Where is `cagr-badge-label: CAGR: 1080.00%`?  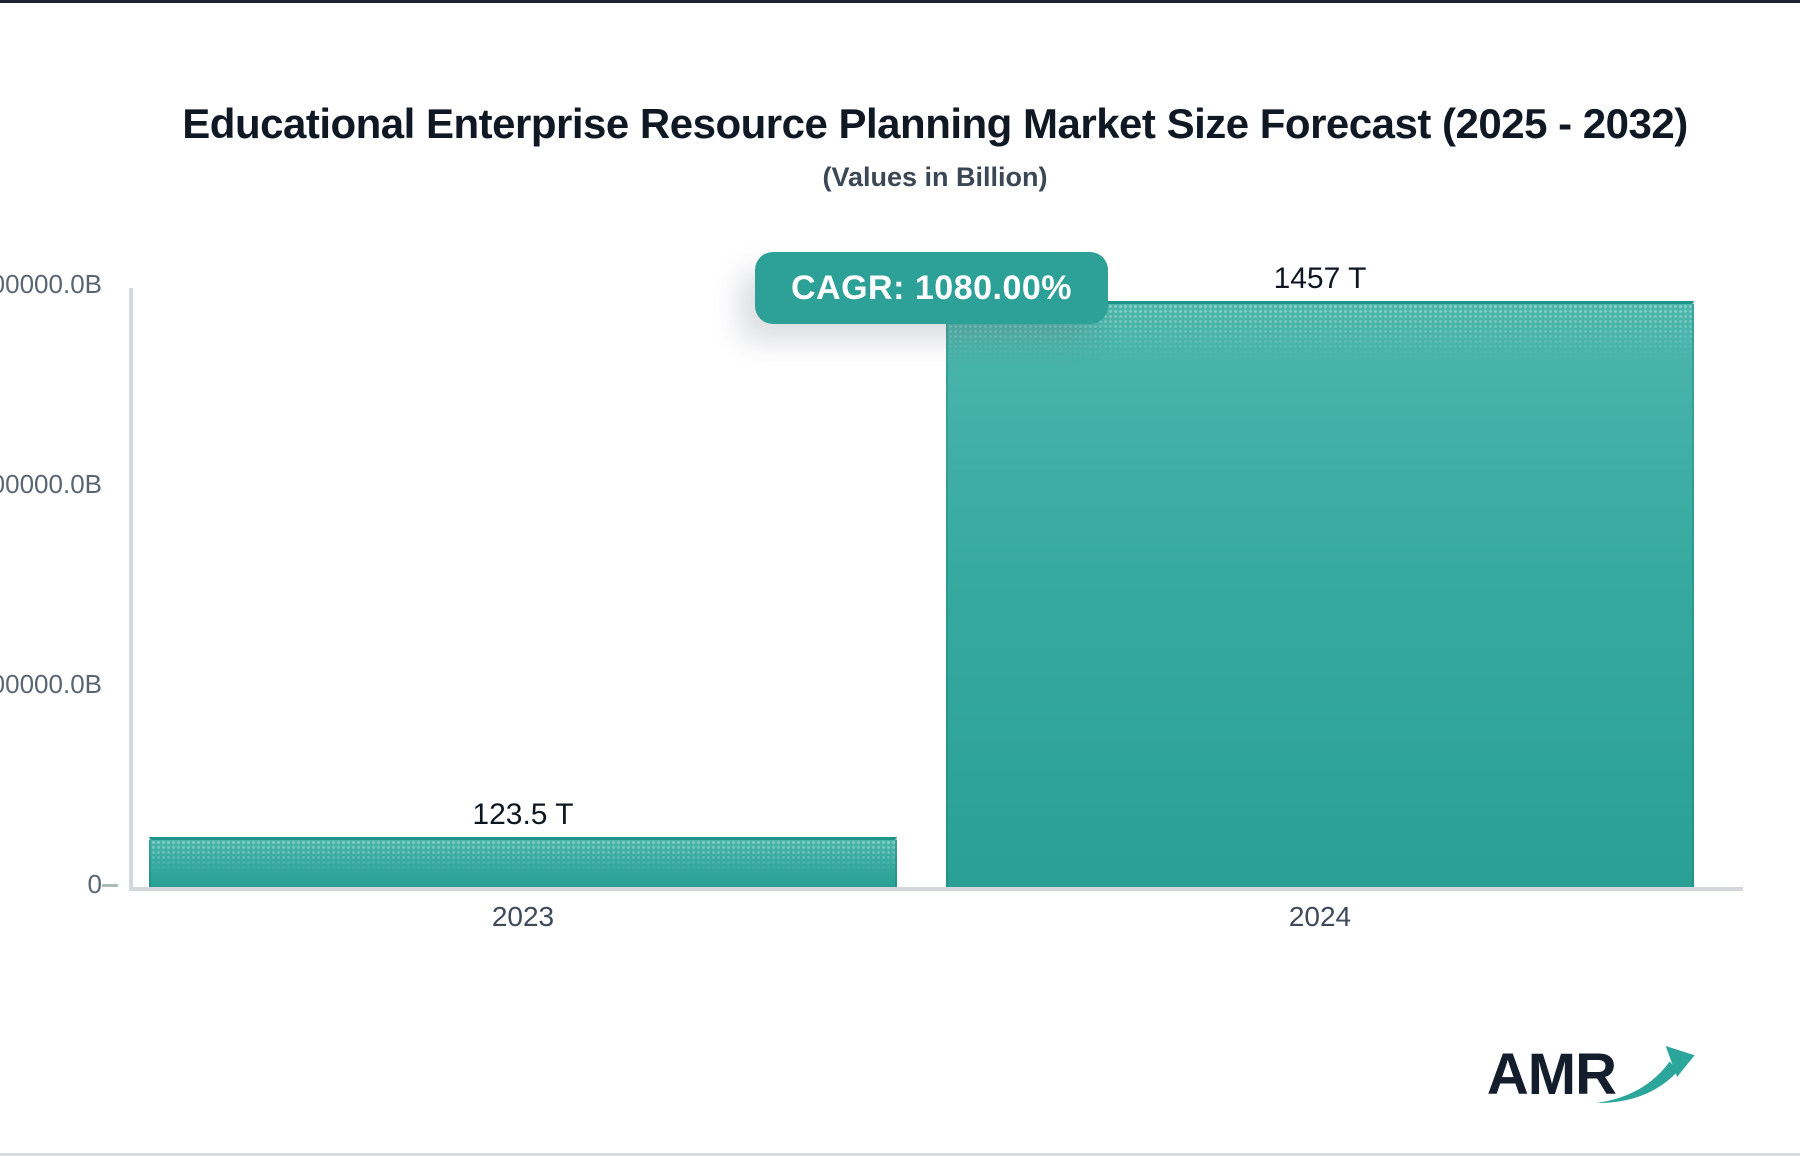
cagr-badge-label: CAGR: 1080.00% is located at coordinates (932, 287).